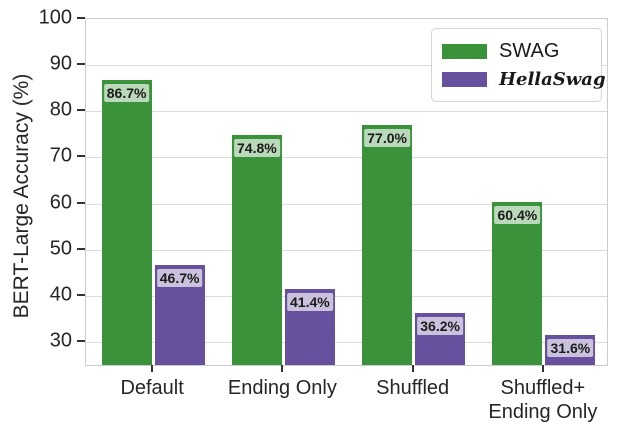 The width and height of the screenshot is (617, 431). I want to click on bar-value-label-swag-shuffled: 77.0%, so click(387, 138).